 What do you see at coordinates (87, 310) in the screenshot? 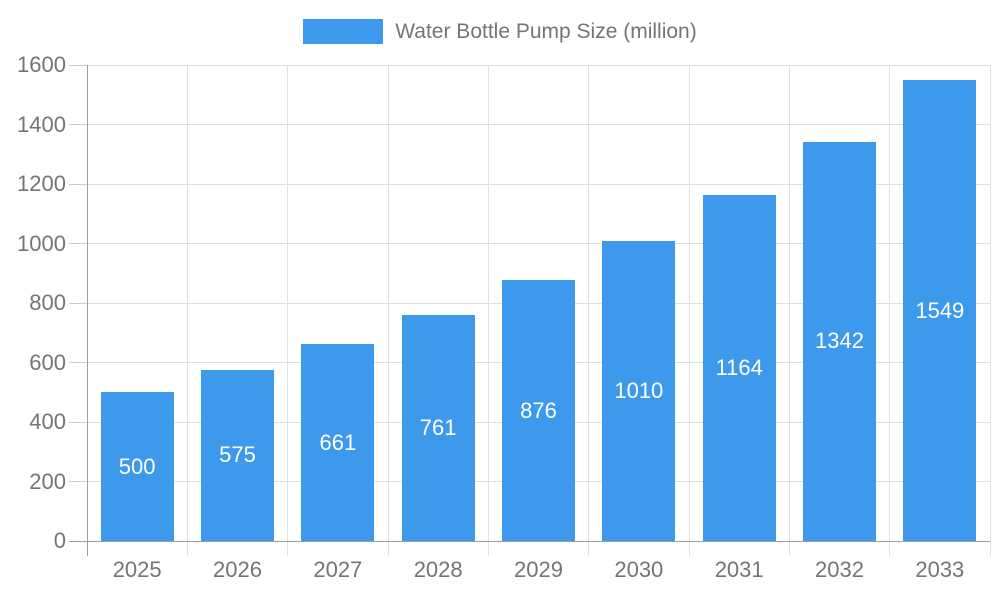
I see `y-axis-line` at bounding box center [87, 310].